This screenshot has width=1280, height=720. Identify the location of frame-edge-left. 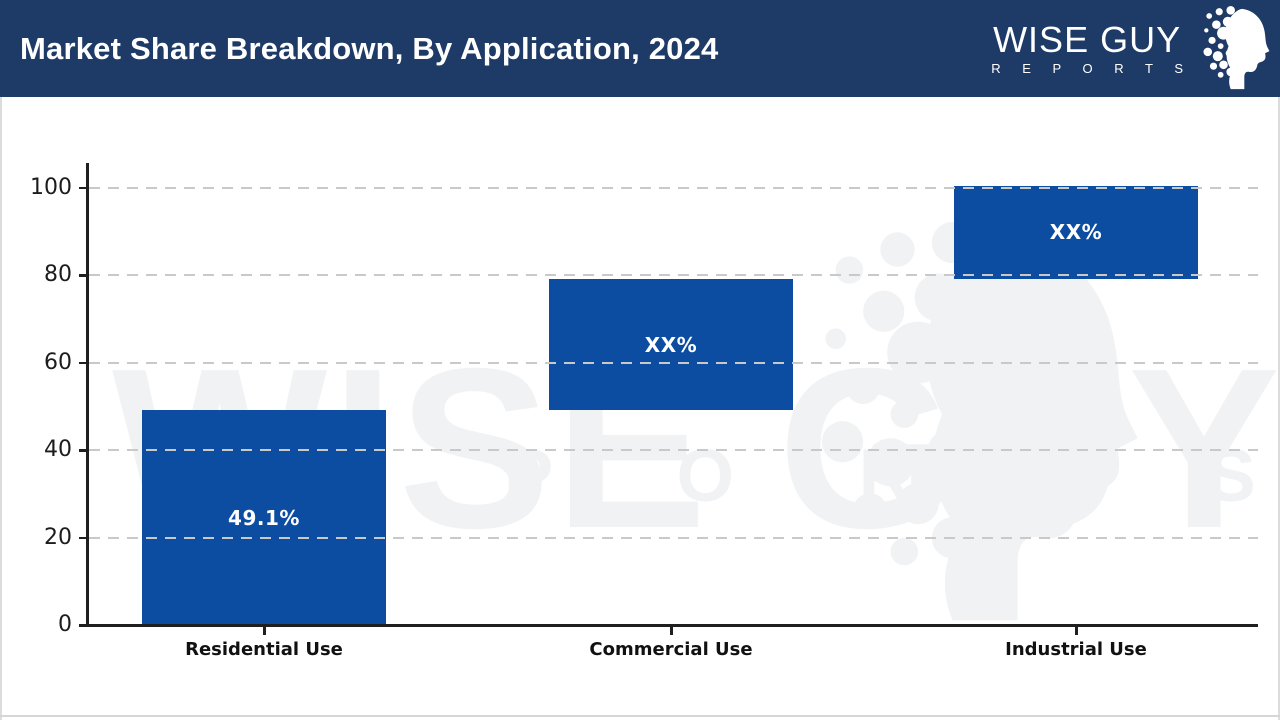
(1, 408).